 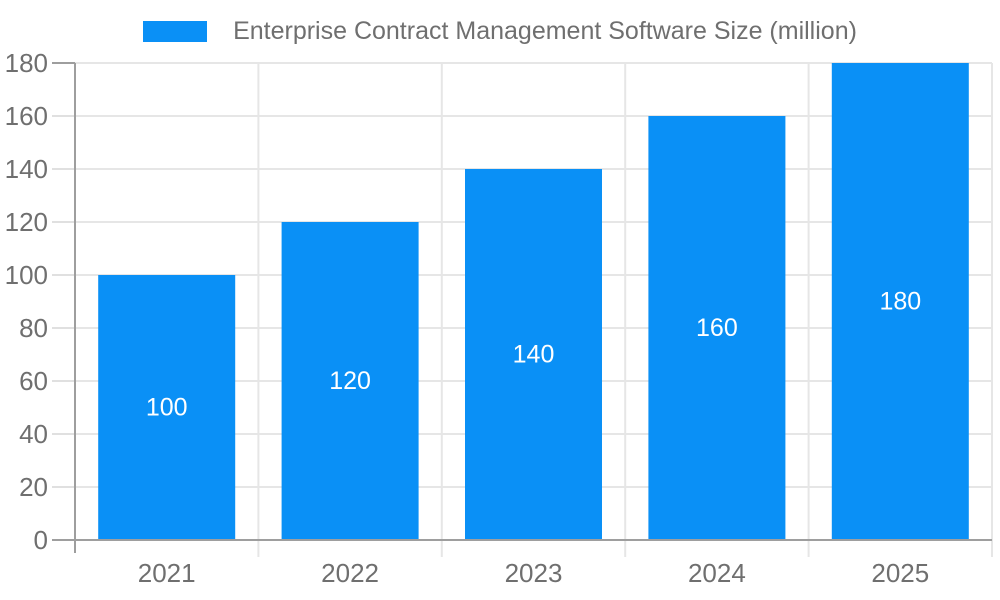 I want to click on y-axis-label: 120, so click(x=26, y=222).